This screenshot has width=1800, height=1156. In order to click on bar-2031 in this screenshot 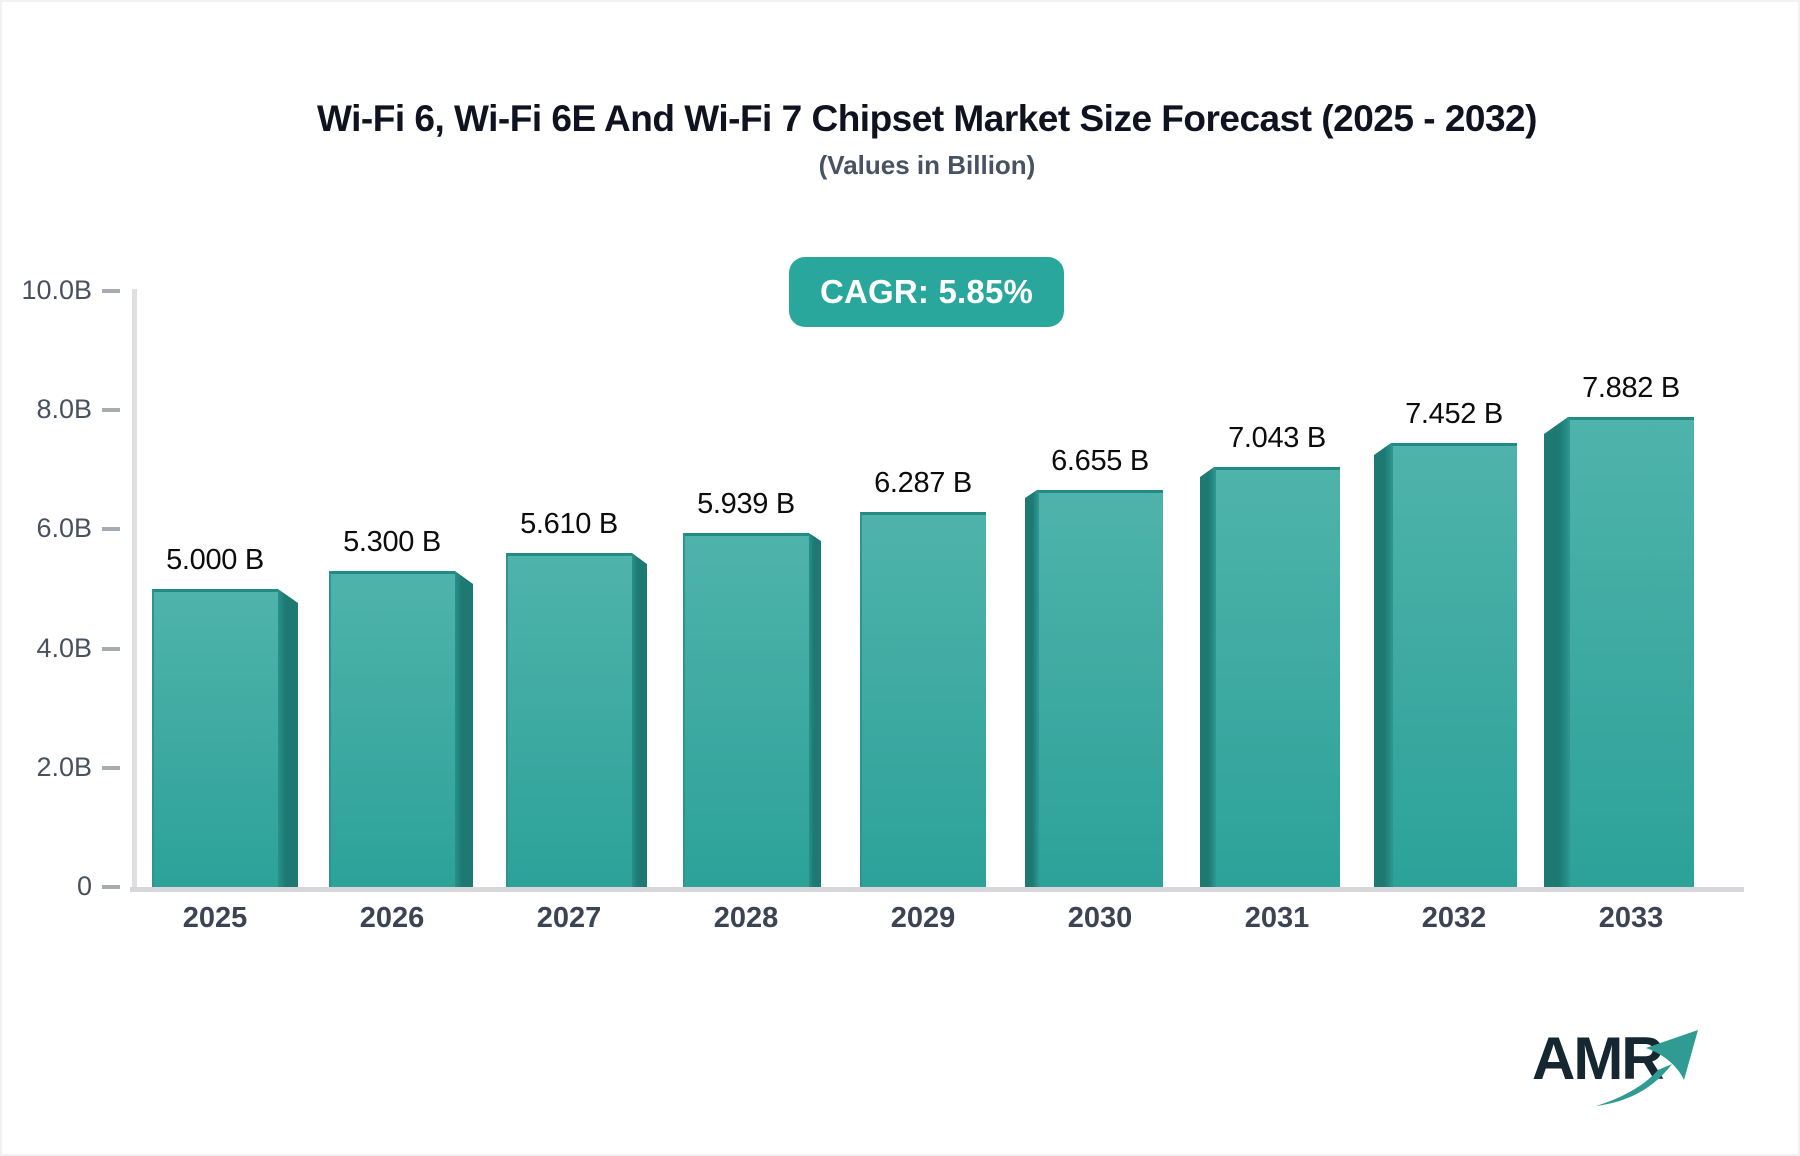, I will do `click(1277, 677)`.